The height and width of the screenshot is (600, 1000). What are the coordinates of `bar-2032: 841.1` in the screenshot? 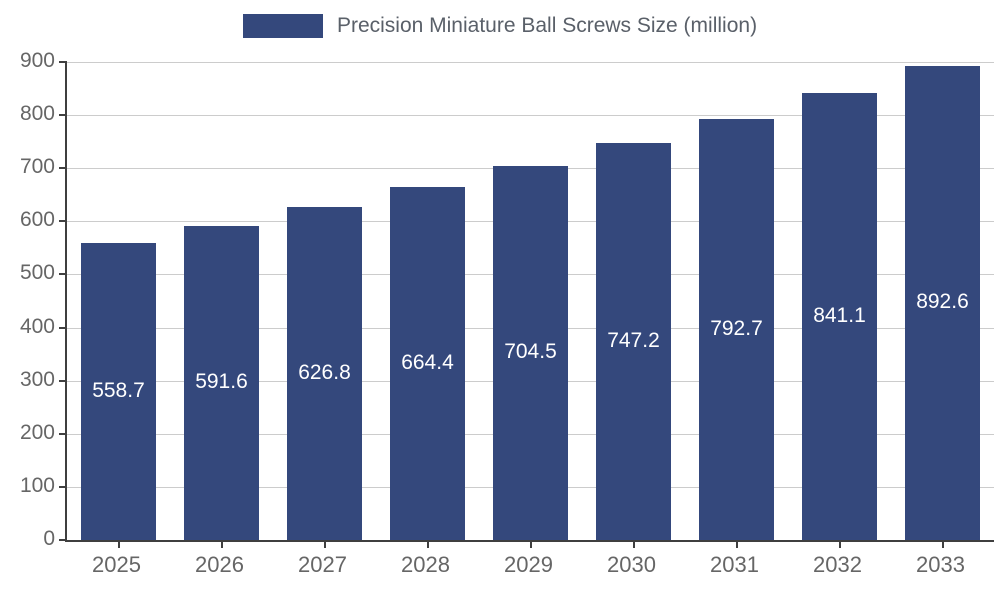 It's located at (839, 316).